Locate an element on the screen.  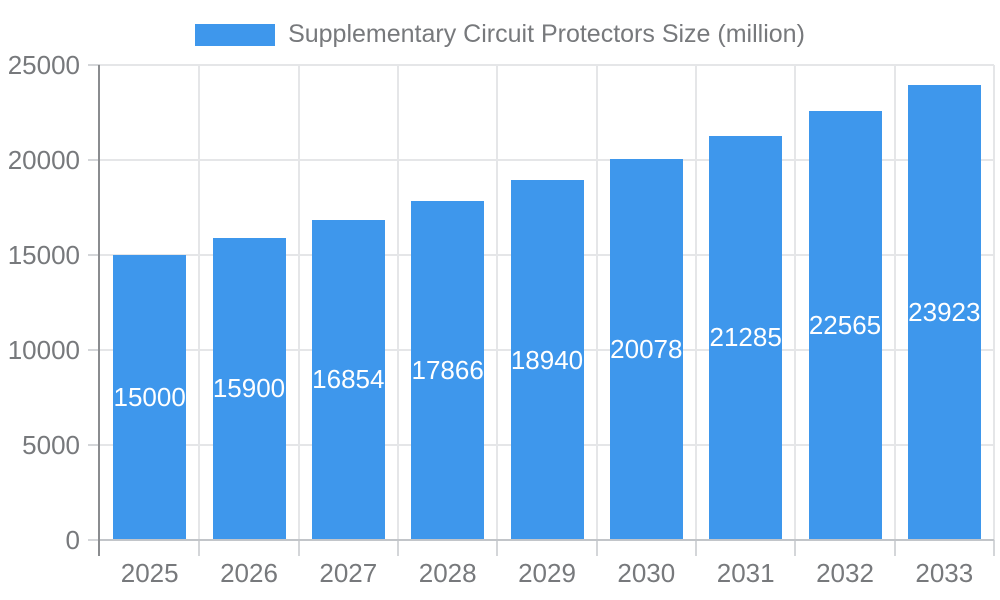
bar-2030: 20078 is located at coordinates (646, 349).